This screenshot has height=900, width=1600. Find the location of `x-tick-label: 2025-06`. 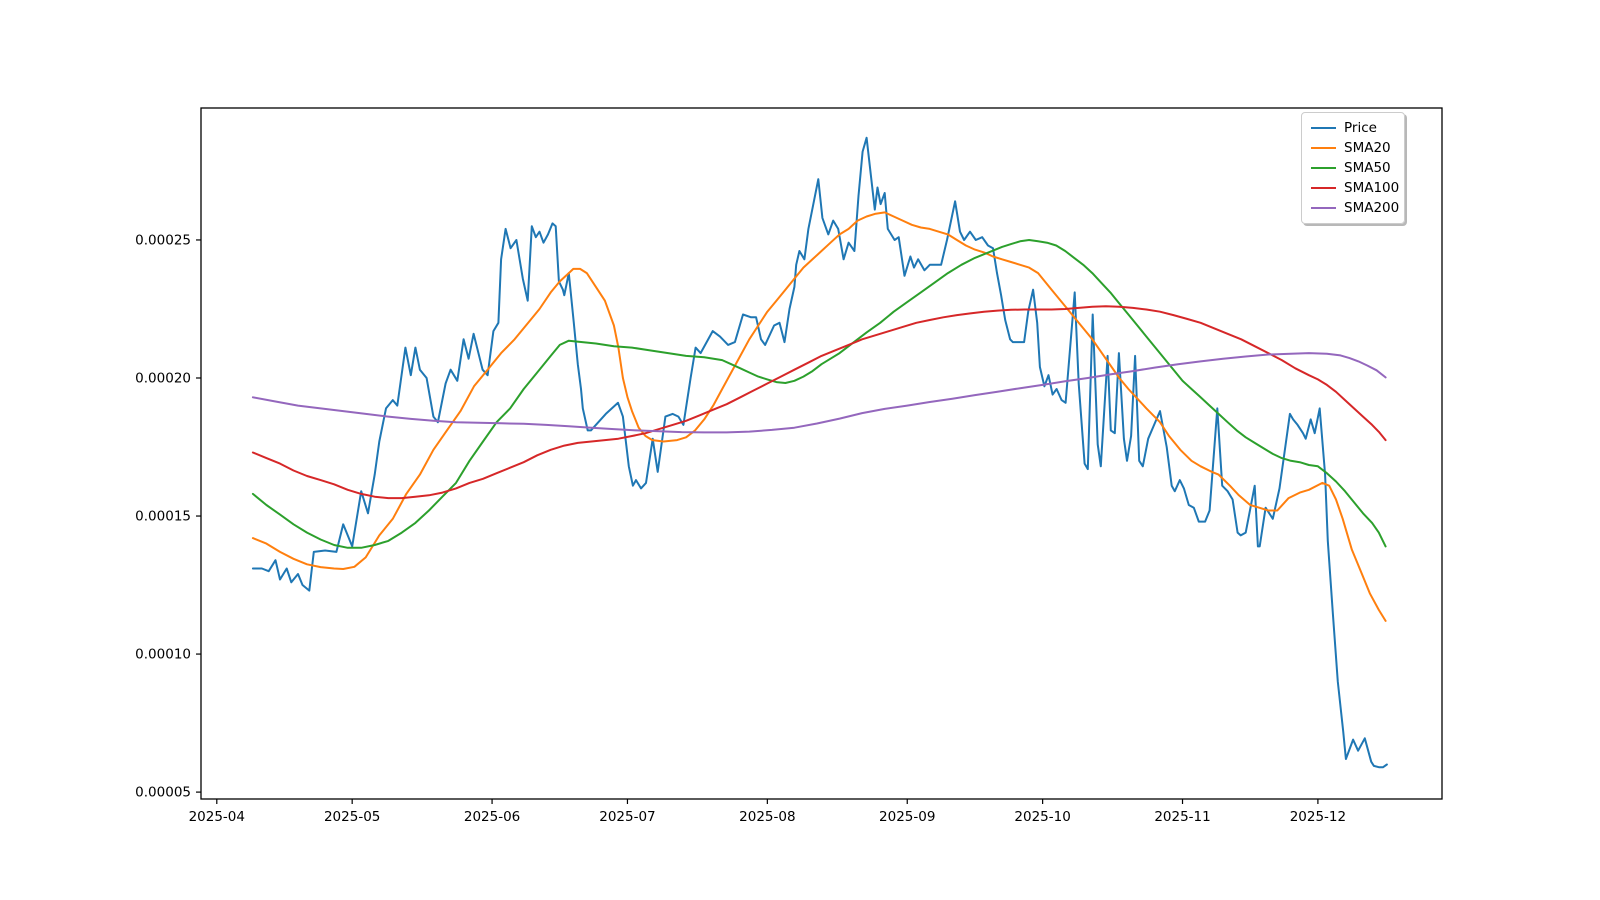

x-tick-label: 2025-06 is located at coordinates (492, 817).